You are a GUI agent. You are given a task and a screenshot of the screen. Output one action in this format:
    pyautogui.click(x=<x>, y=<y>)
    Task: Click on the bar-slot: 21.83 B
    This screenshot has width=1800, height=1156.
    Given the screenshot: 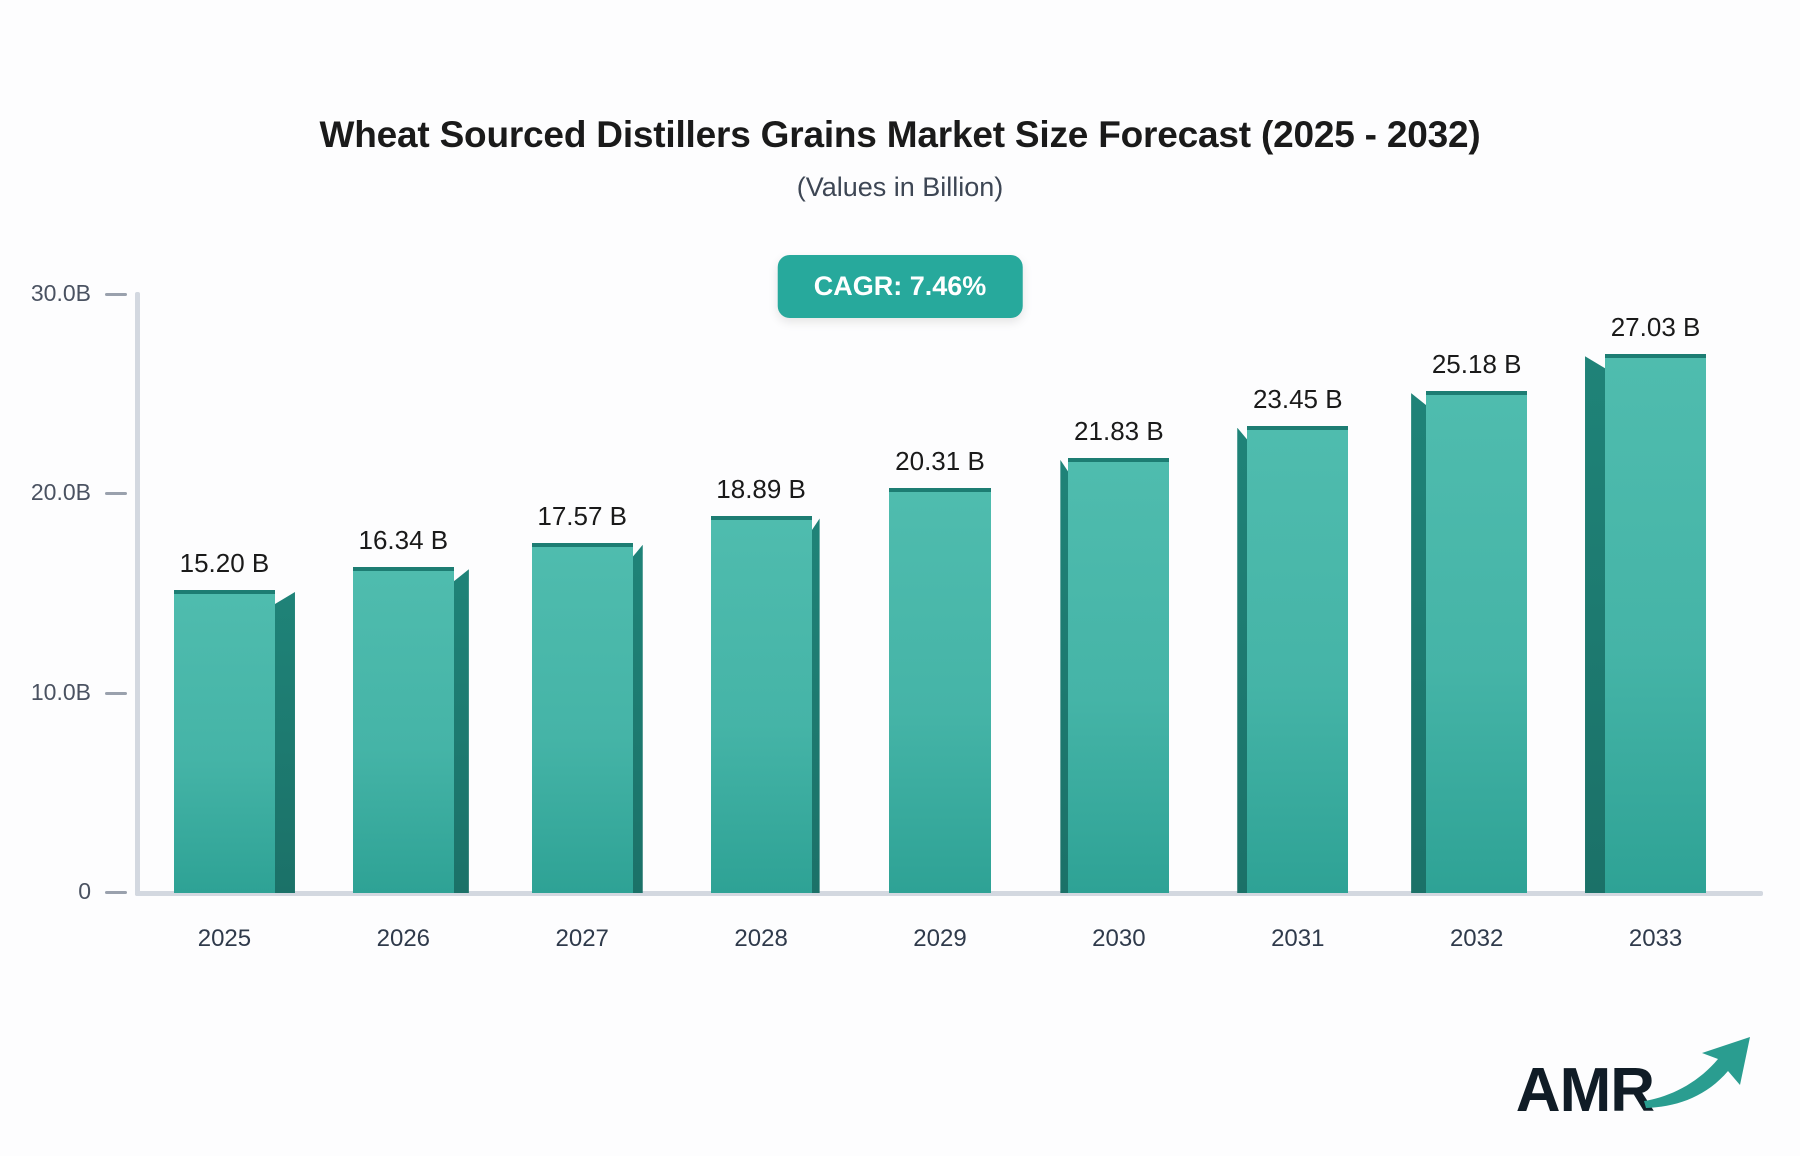 What is the action you would take?
    pyautogui.click(x=1115, y=594)
    